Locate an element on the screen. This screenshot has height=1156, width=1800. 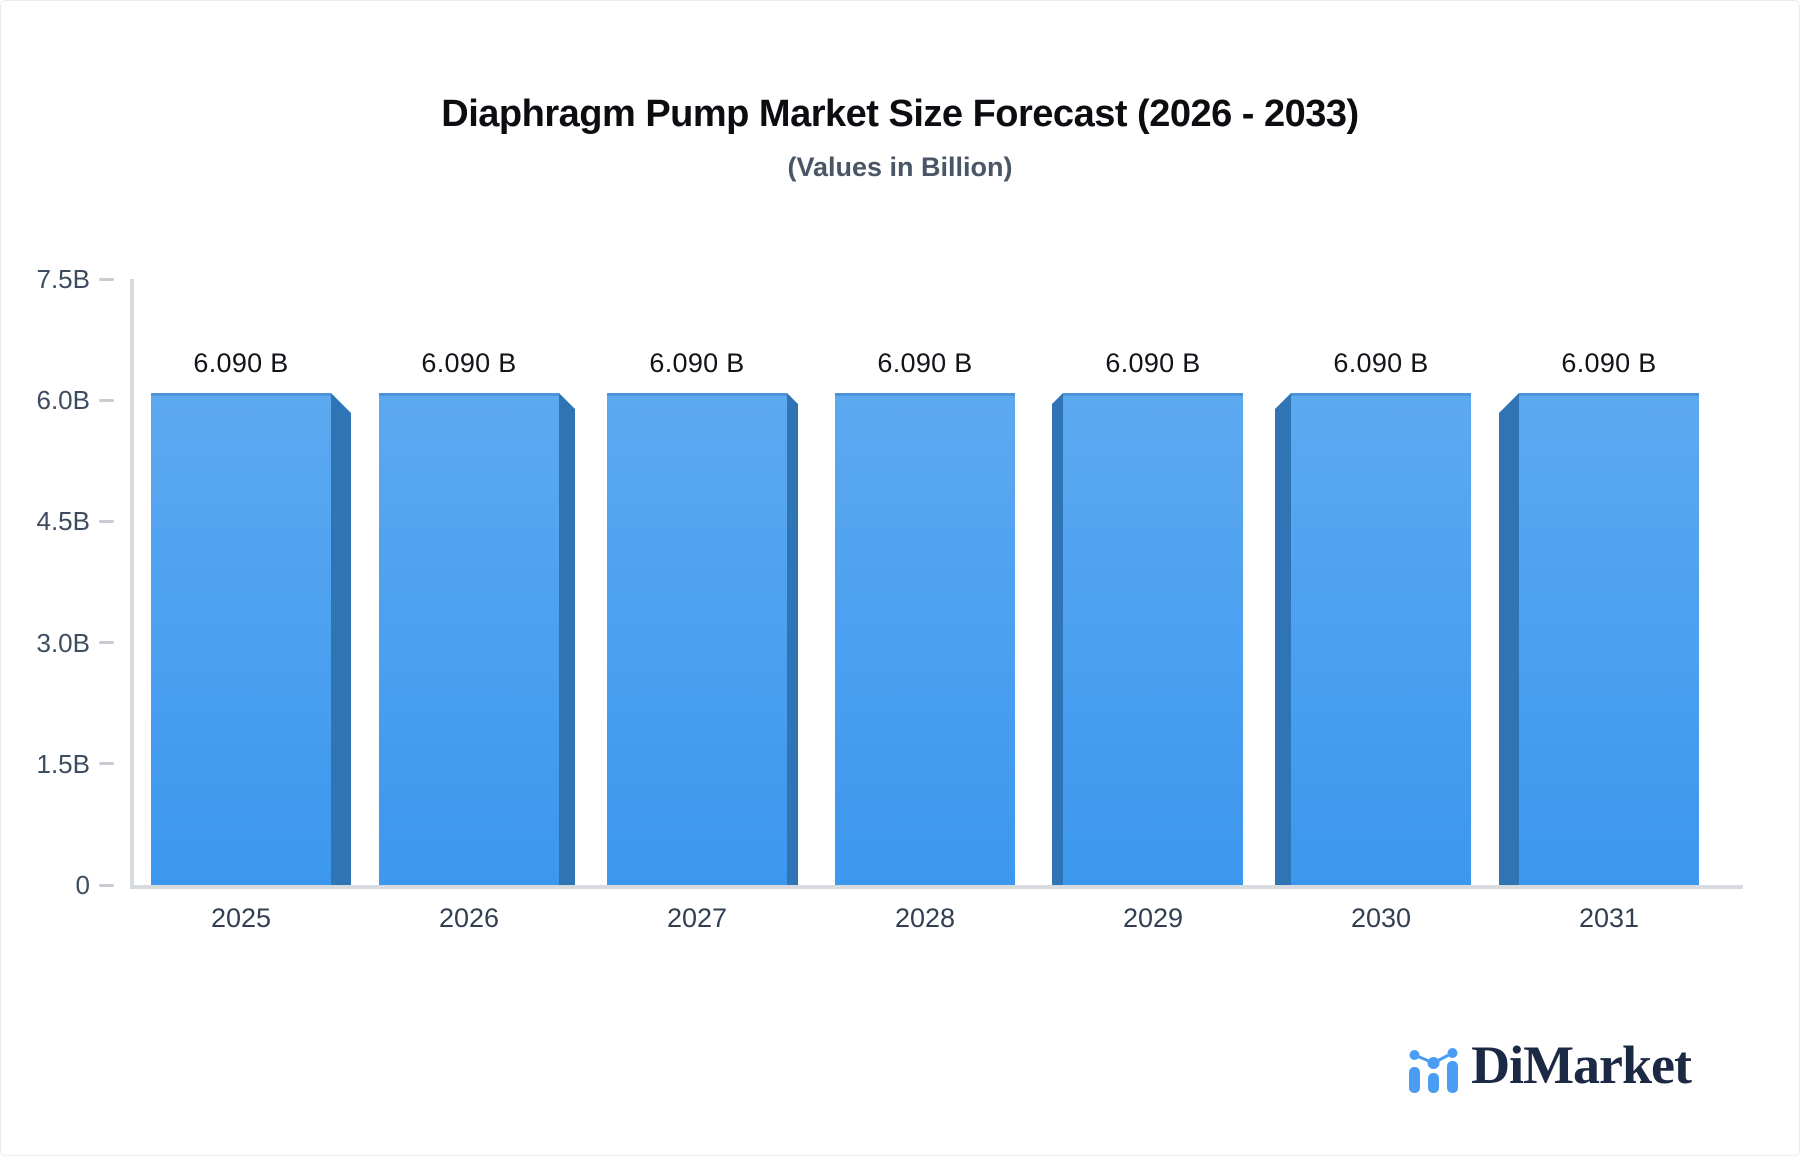
x-axis-label: 2029 is located at coordinates (1153, 918).